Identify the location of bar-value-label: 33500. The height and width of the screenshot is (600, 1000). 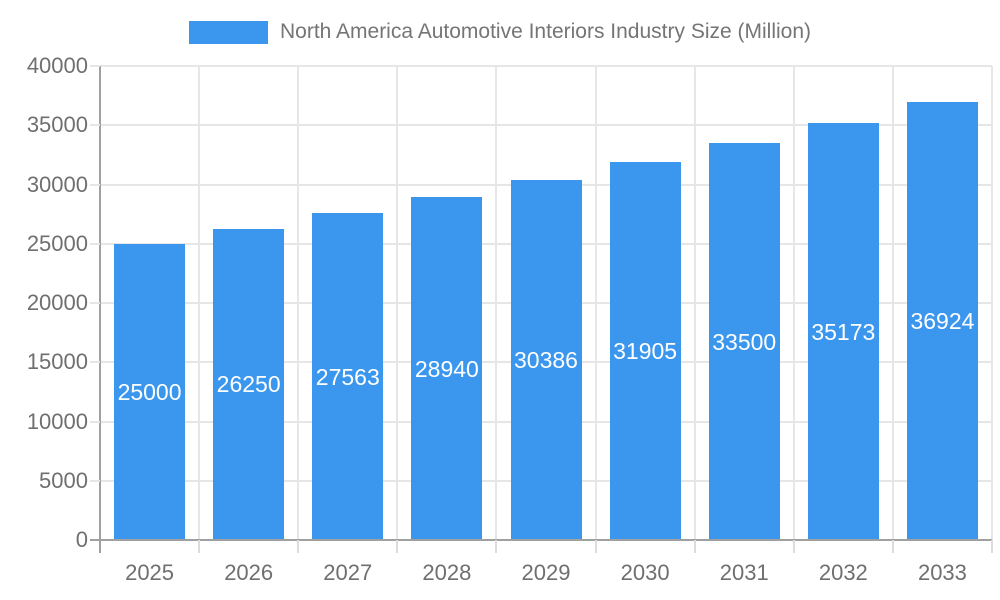
(744, 341).